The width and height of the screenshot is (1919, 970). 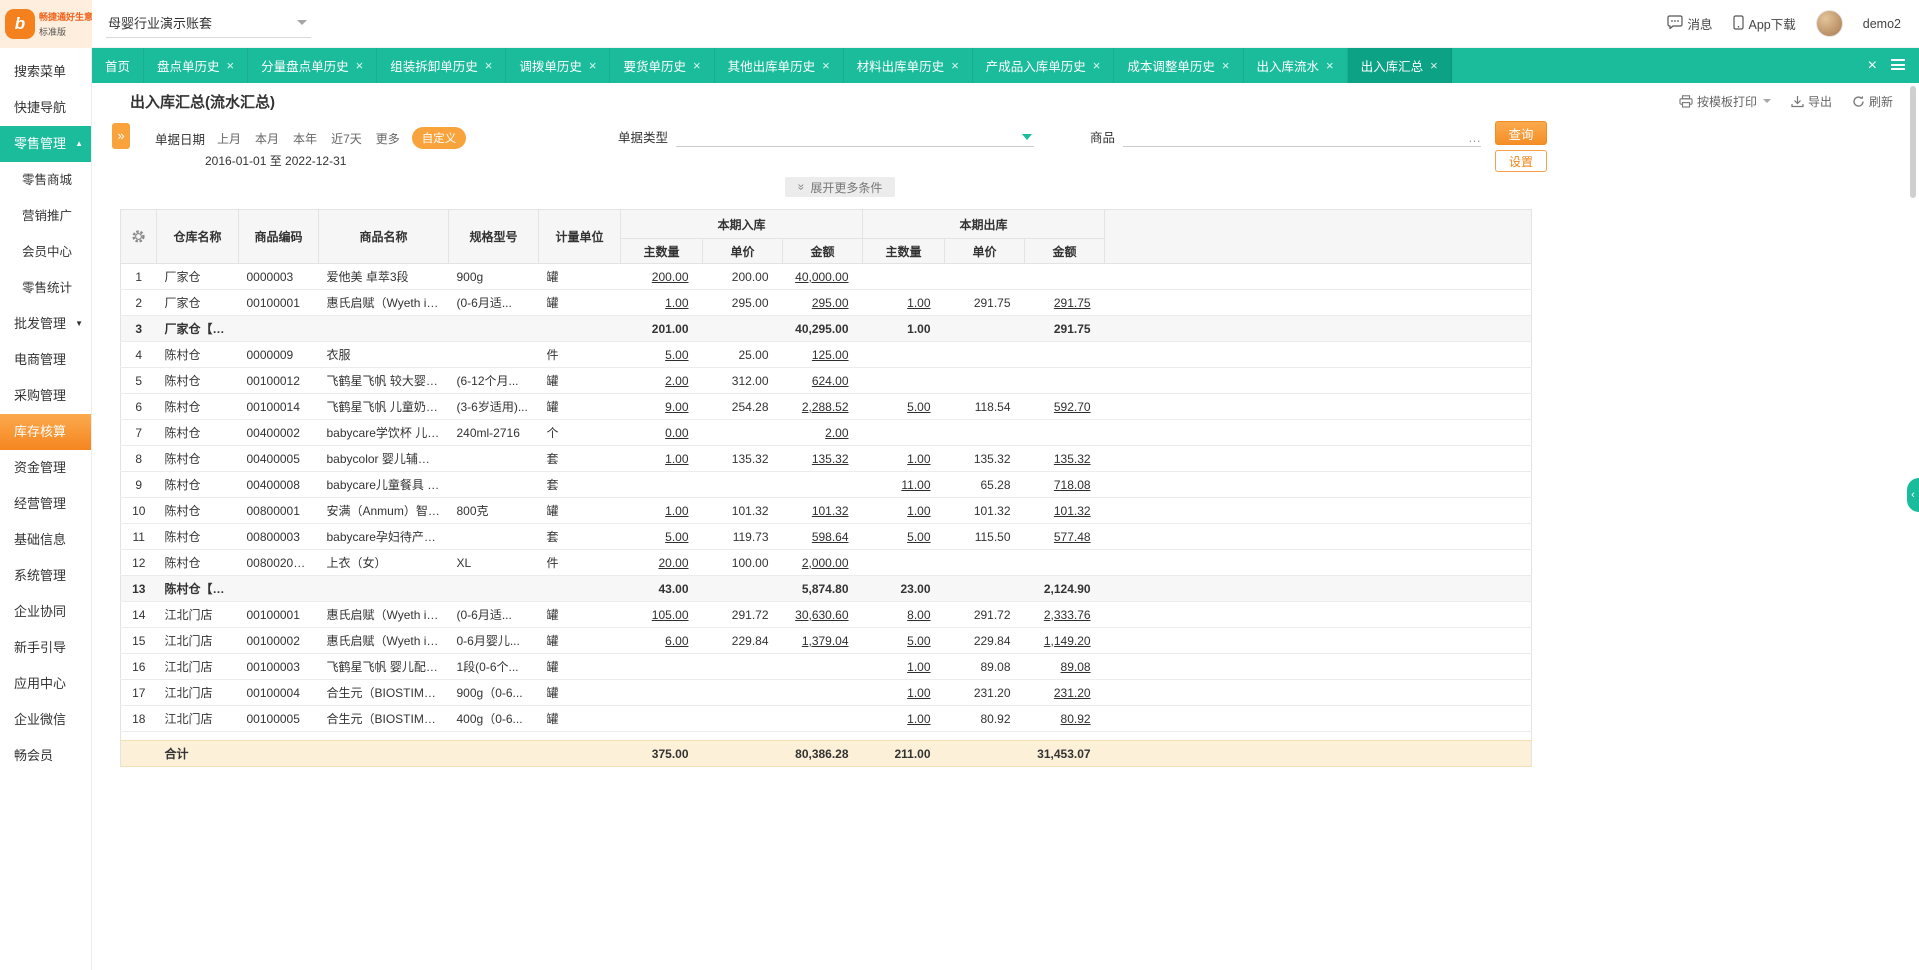 I want to click on sidebar-item-base-info: 基础信息, so click(x=45, y=540).